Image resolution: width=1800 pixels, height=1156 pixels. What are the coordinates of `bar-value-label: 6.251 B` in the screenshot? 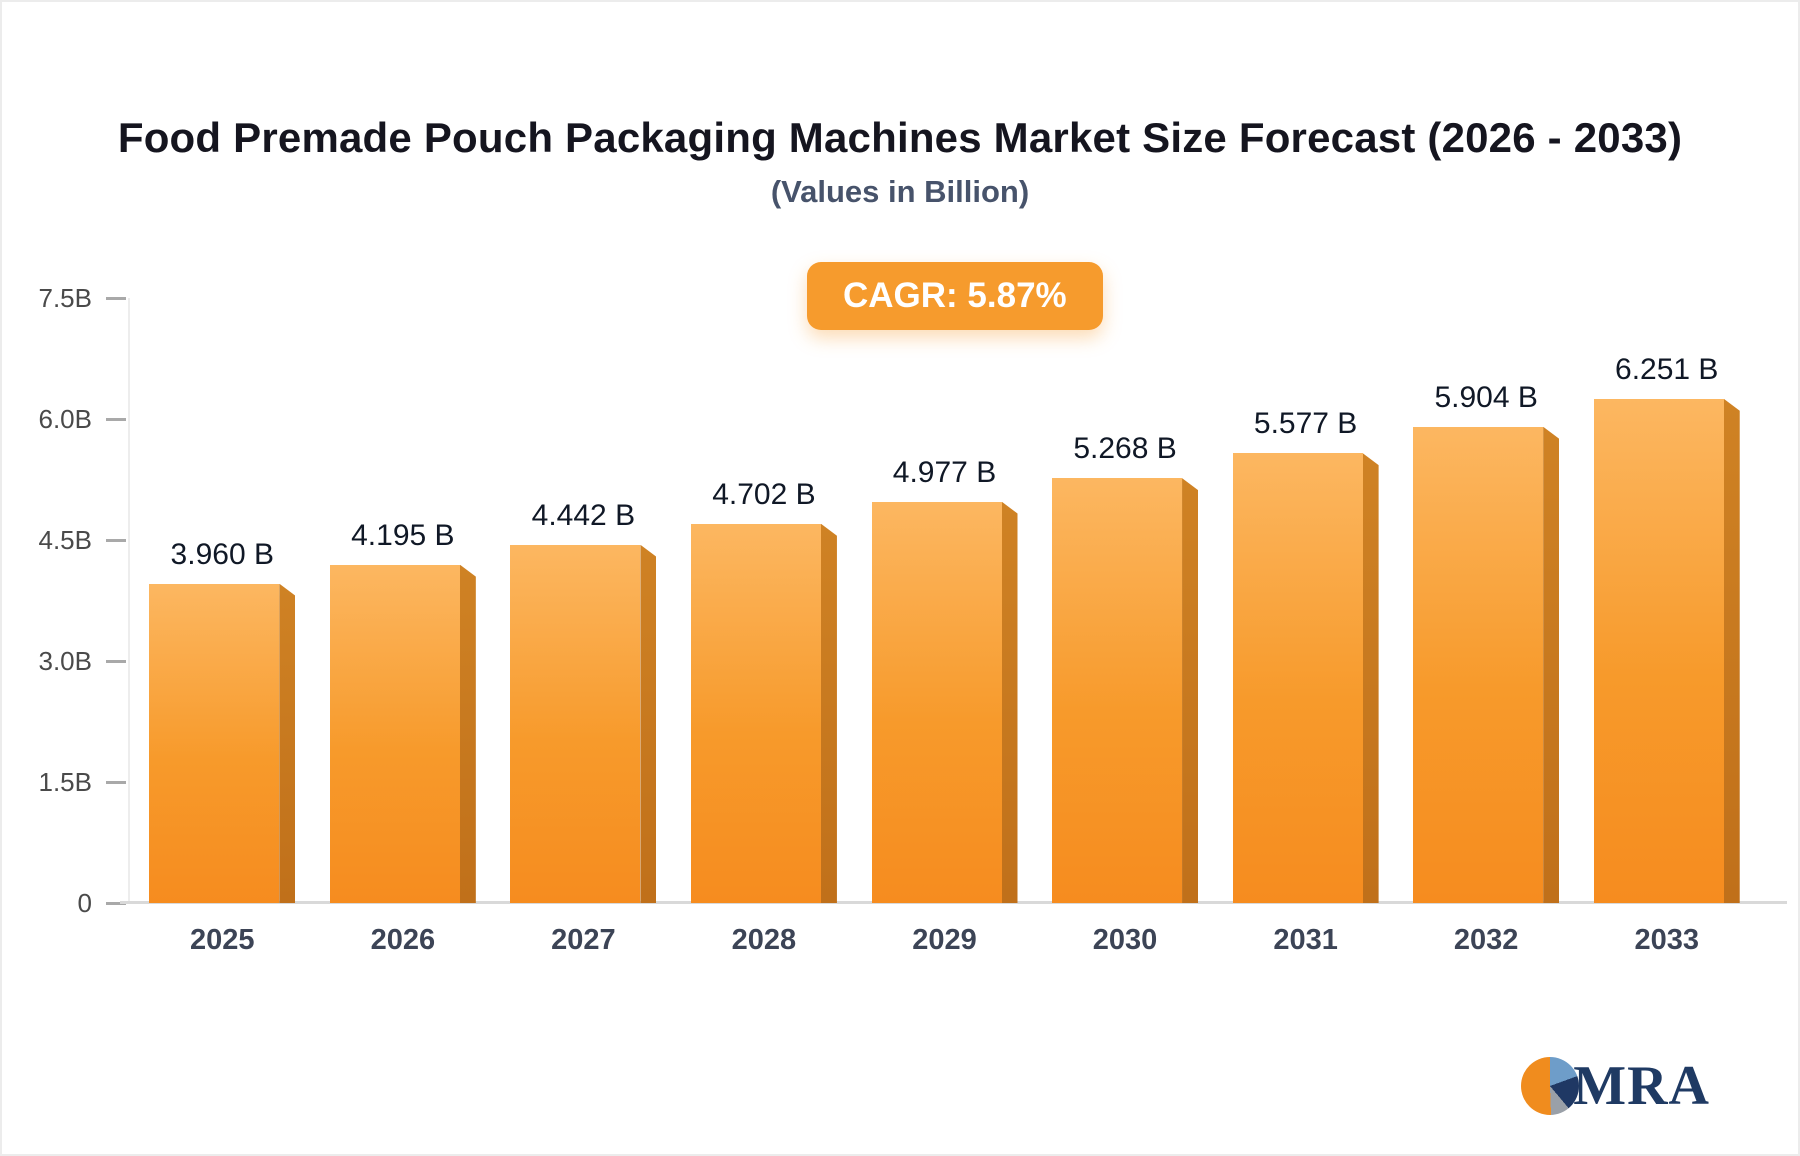 It's located at (1667, 369).